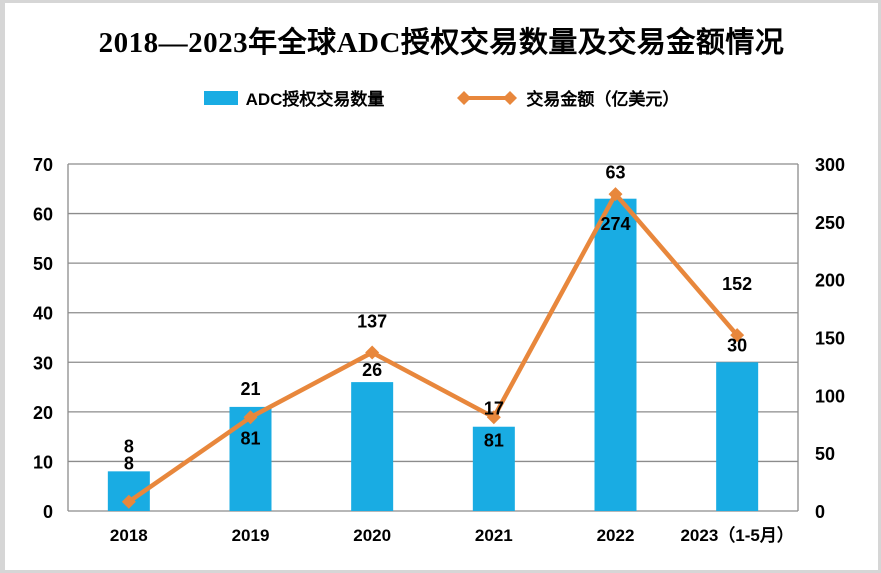 The height and width of the screenshot is (573, 881). I want to click on bar-data-label: 30, so click(737, 345).